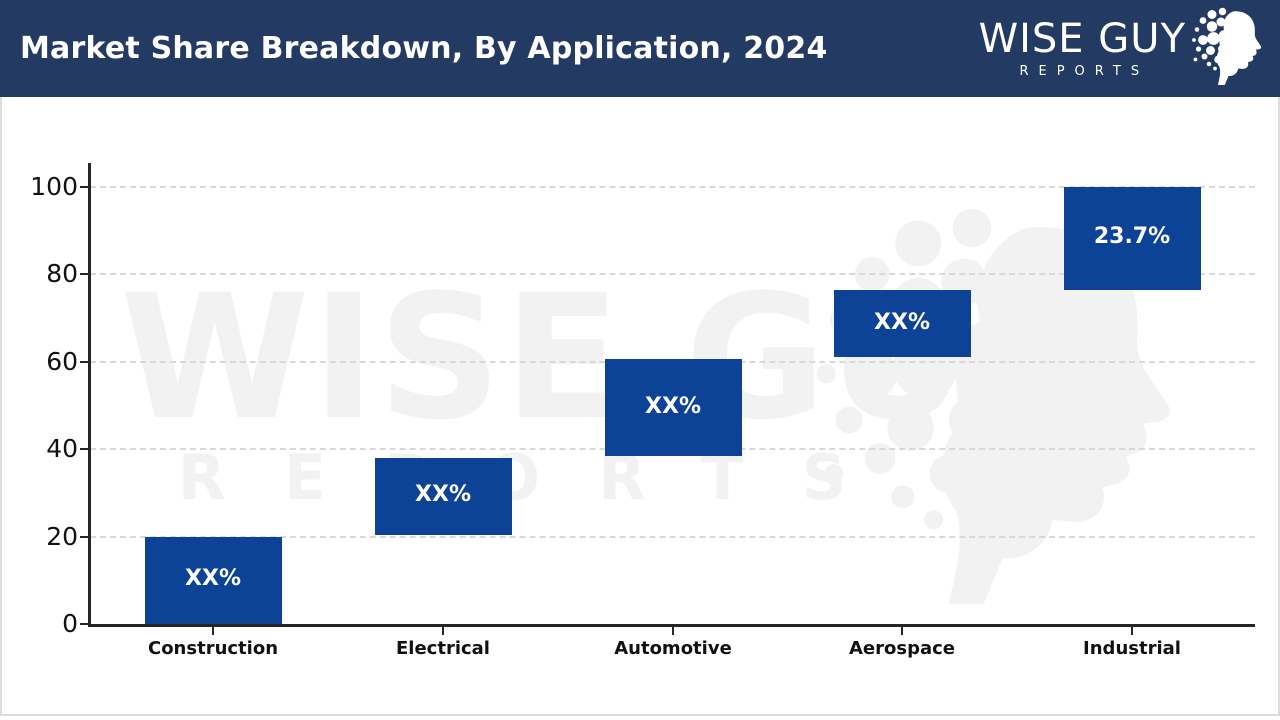 The image size is (1280, 720). What do you see at coordinates (62, 536) in the screenshot?
I see `y-tick-label: 20` at bounding box center [62, 536].